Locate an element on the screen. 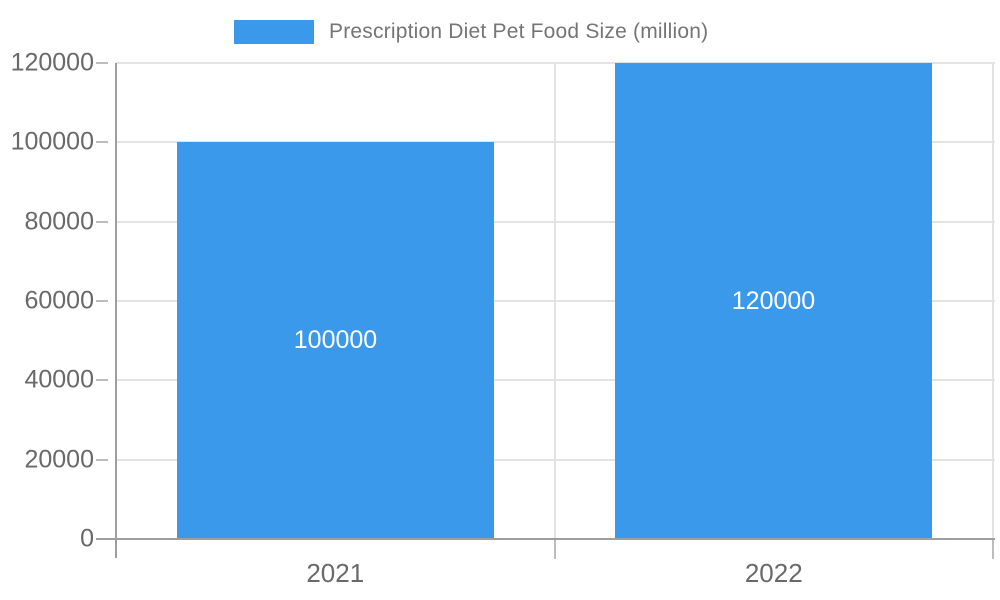 This screenshot has width=1000, height=600. bar-value-label: 120000 is located at coordinates (773, 300).